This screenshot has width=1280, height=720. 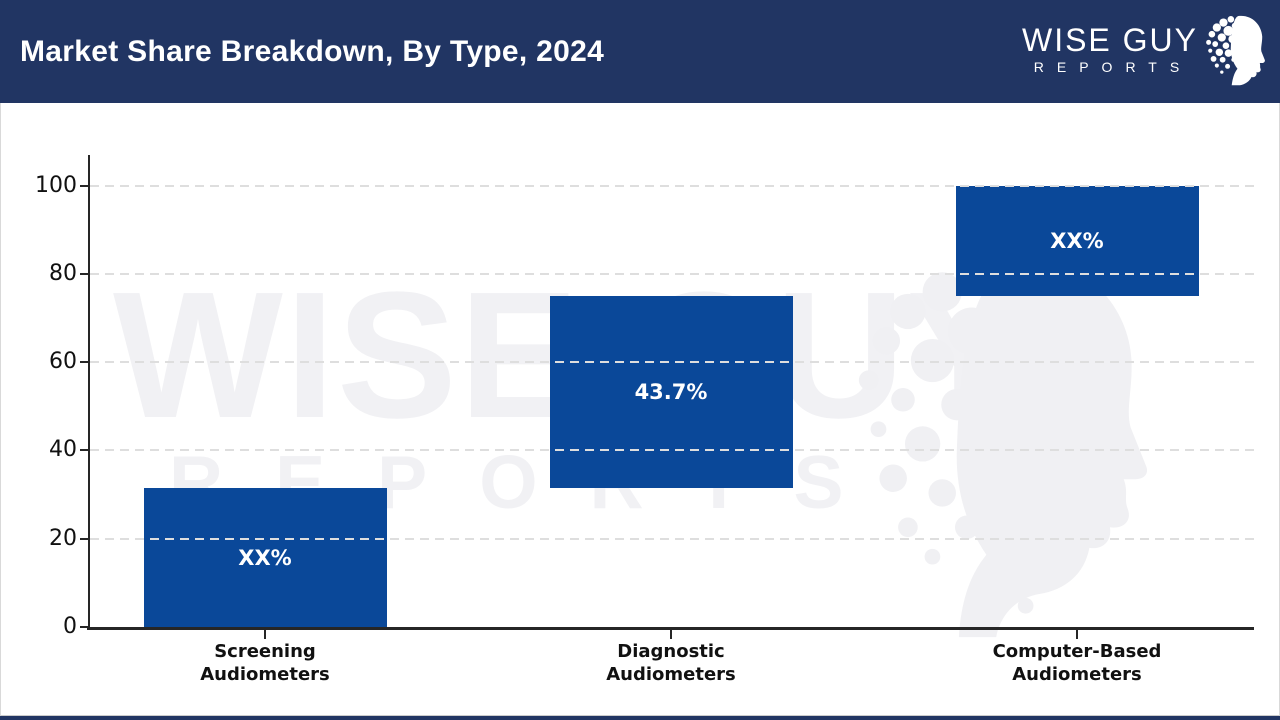 What do you see at coordinates (1113, 67) in the screenshot?
I see `brand-subtitle: REPORTS` at bounding box center [1113, 67].